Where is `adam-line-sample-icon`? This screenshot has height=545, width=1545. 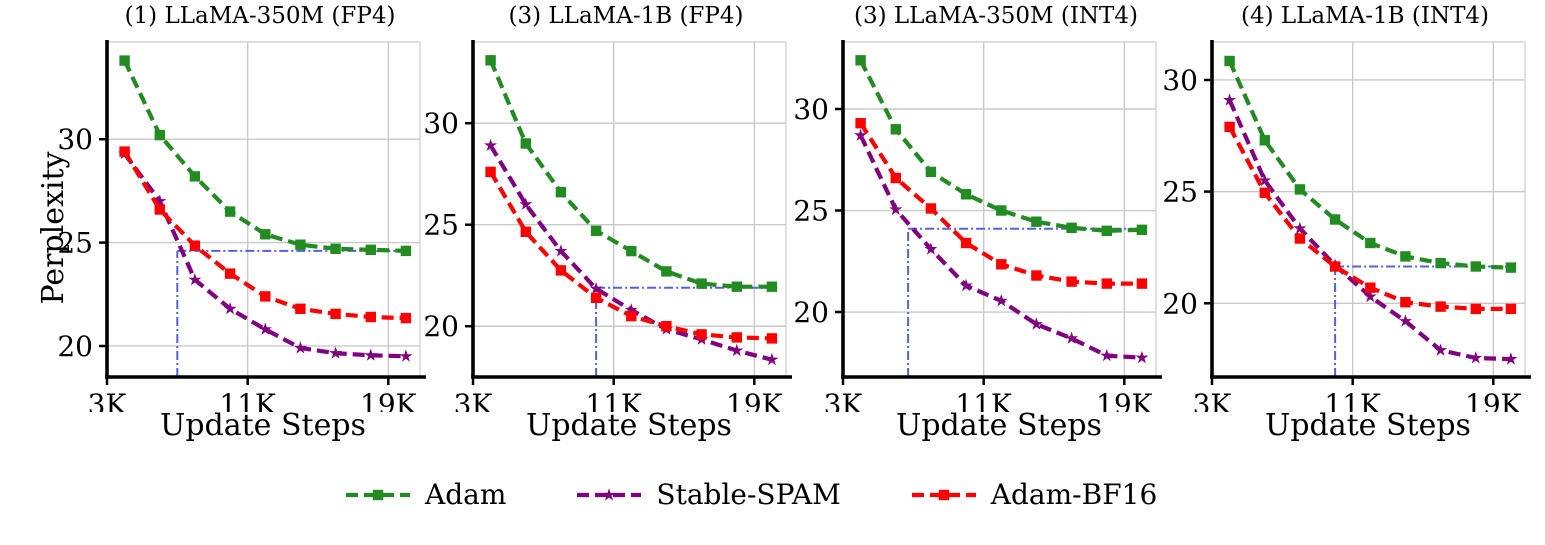
adam-line-sample-icon is located at coordinates (378, 494).